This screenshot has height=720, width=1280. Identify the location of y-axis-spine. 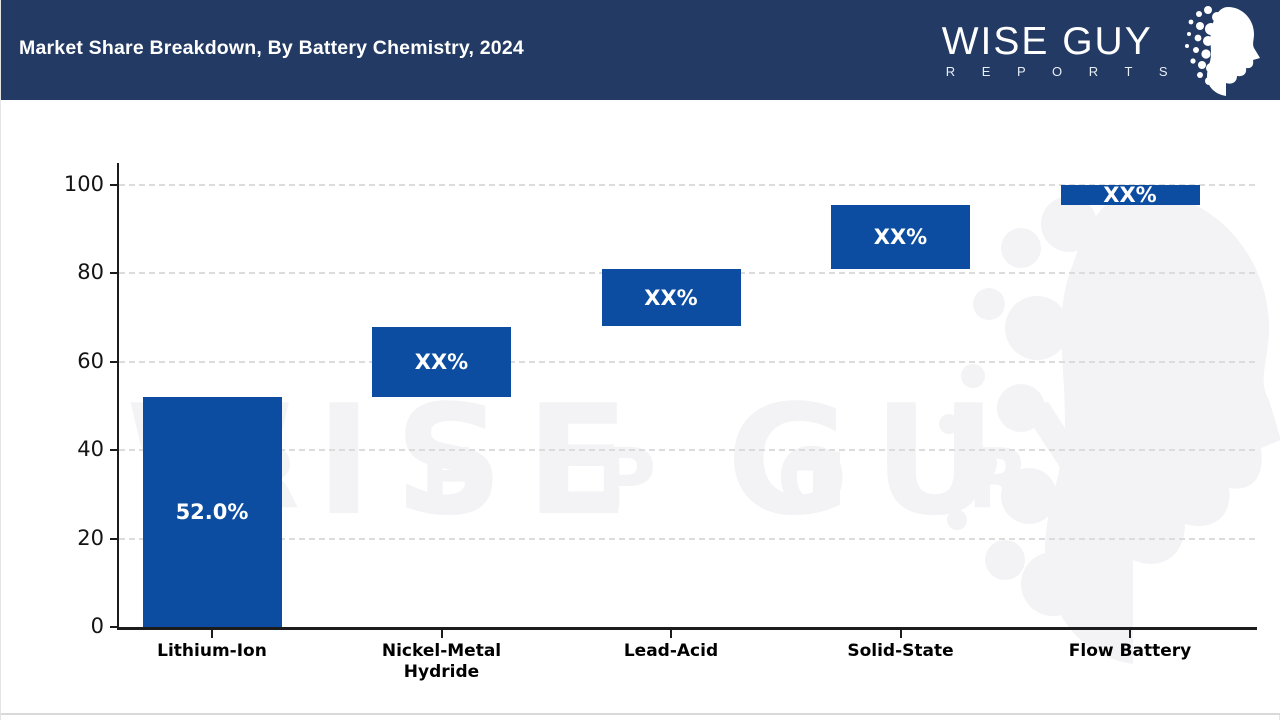
(118, 396).